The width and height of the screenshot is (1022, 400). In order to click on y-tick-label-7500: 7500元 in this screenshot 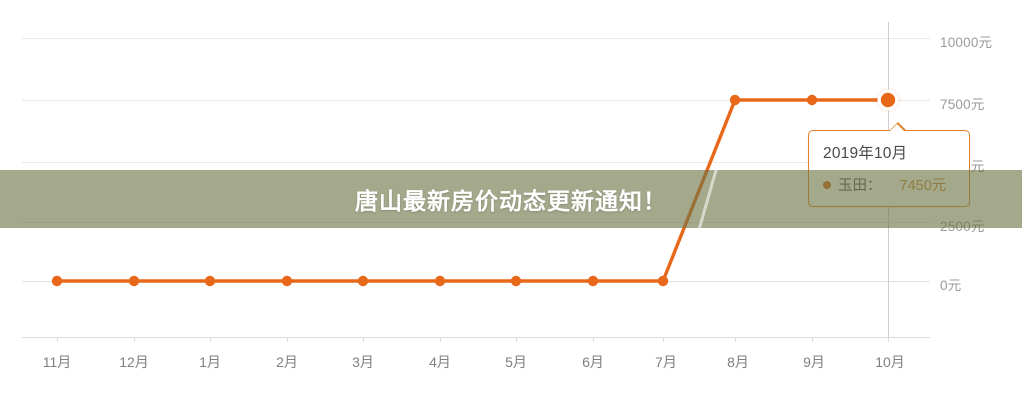, I will do `click(962, 104)`.